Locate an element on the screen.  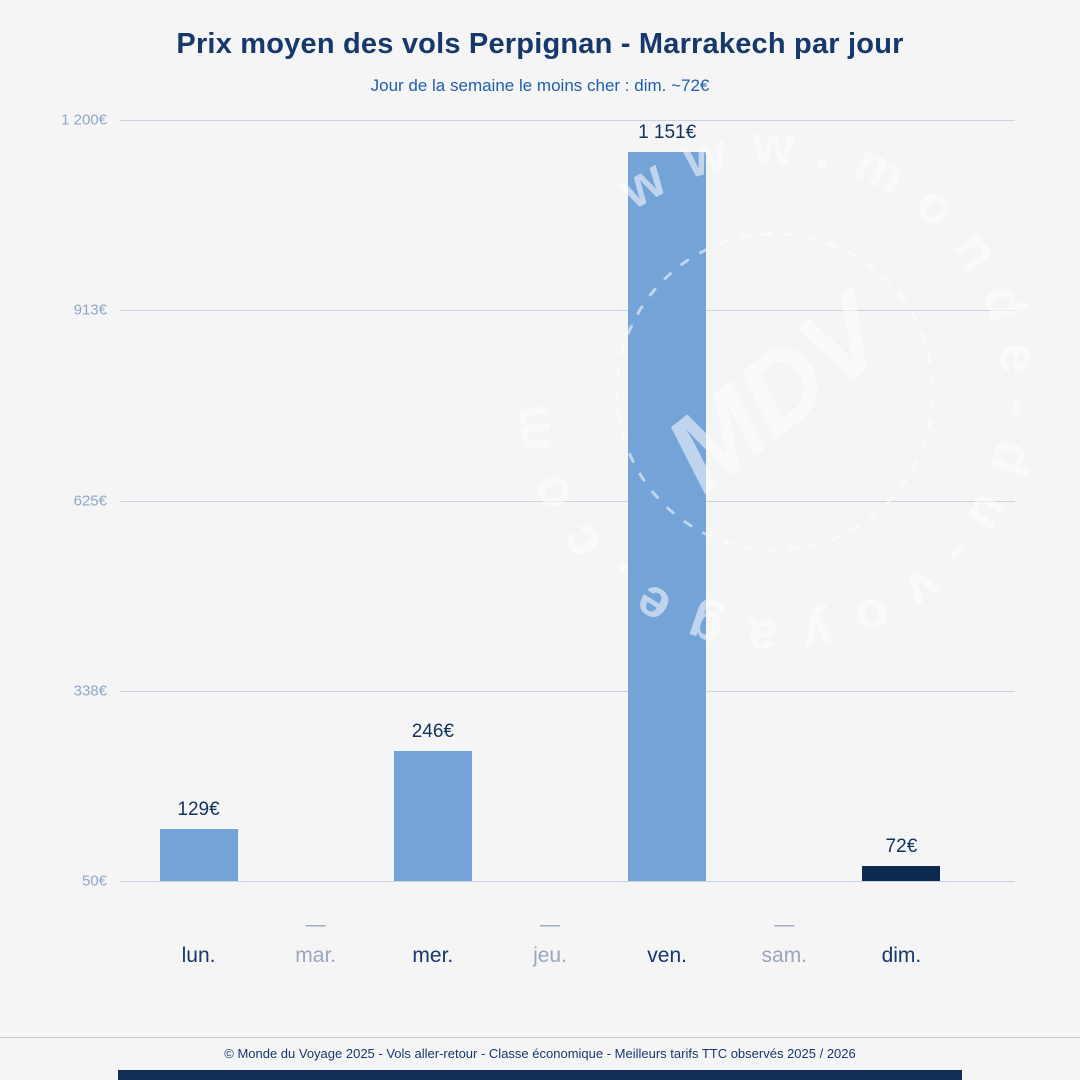
x-axis-cell: — jeu. is located at coordinates (549, 938).